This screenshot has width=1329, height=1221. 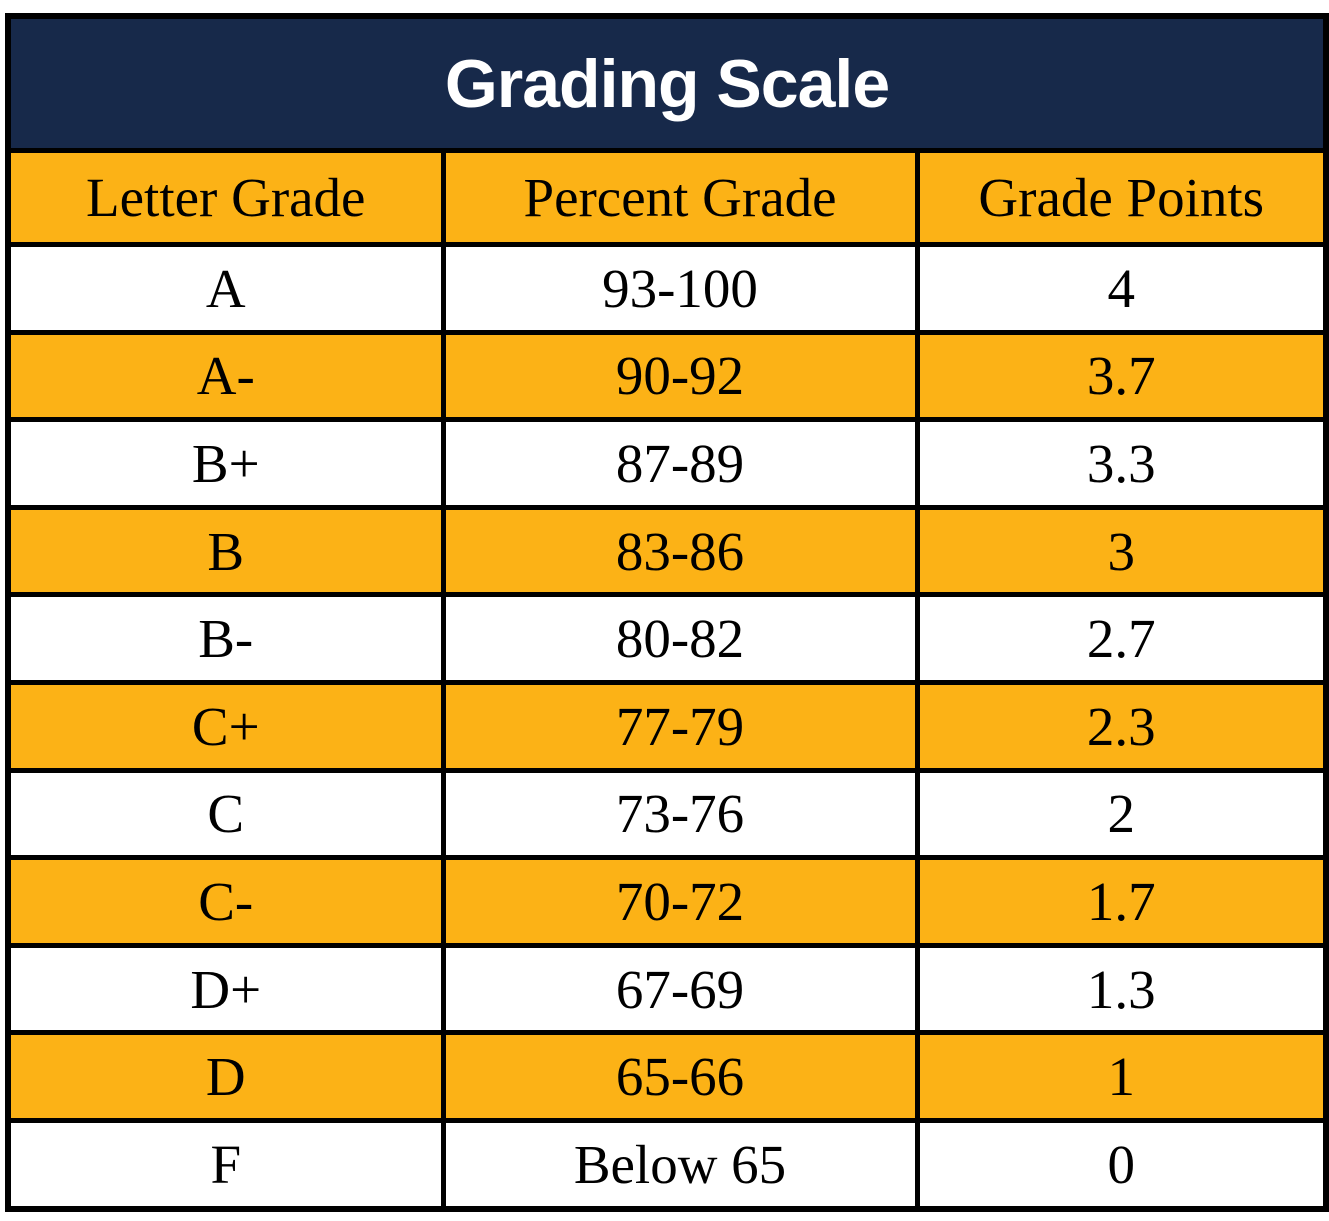 I want to click on column-header-percent-grade: Percent Grade, so click(x=680, y=197).